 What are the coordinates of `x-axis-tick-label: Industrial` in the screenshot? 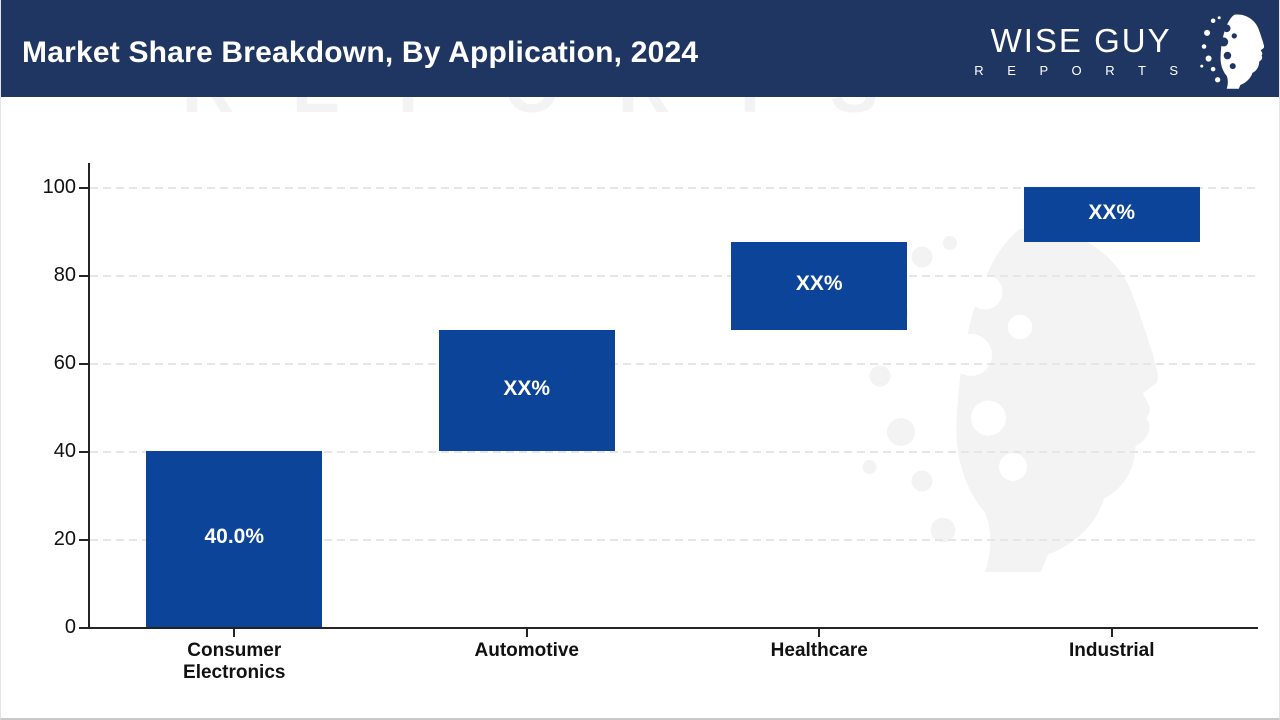 It's located at (1111, 650).